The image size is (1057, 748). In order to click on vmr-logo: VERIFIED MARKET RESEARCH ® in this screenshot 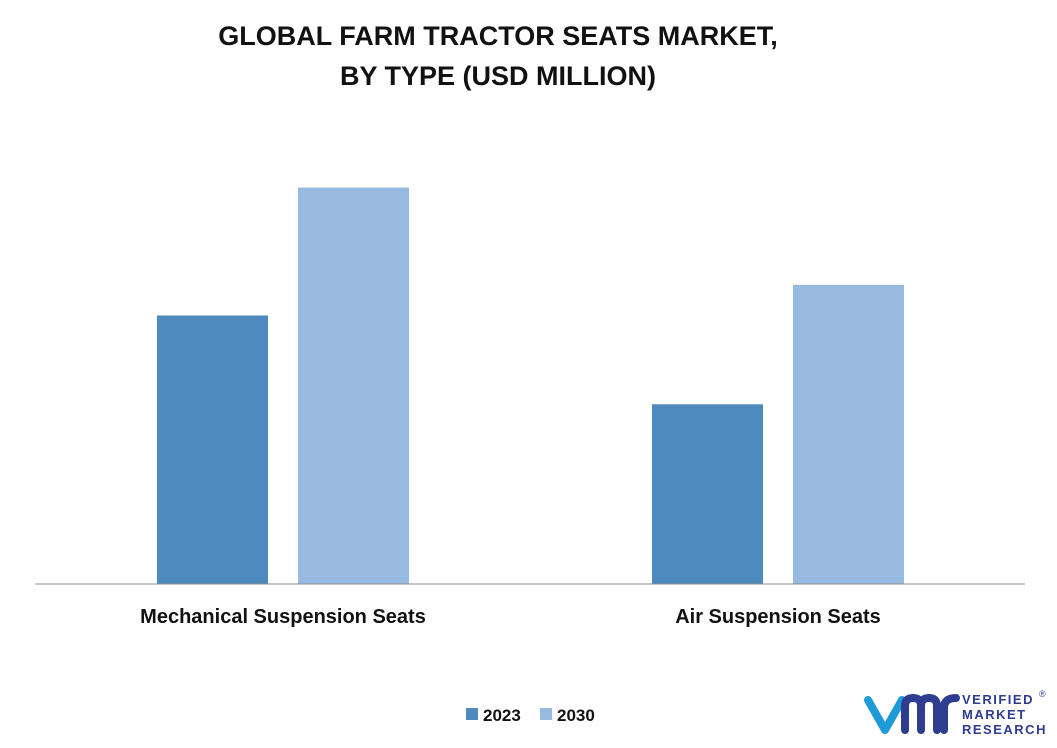, I will do `click(955, 713)`.